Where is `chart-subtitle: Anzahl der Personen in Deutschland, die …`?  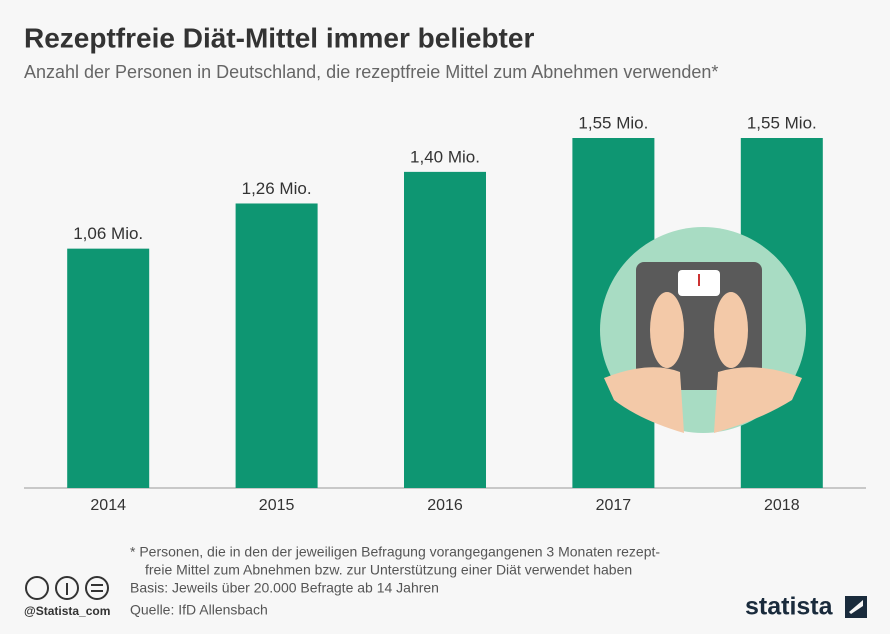
chart-subtitle: Anzahl der Personen in Deutschland, die … is located at coordinates (371, 72).